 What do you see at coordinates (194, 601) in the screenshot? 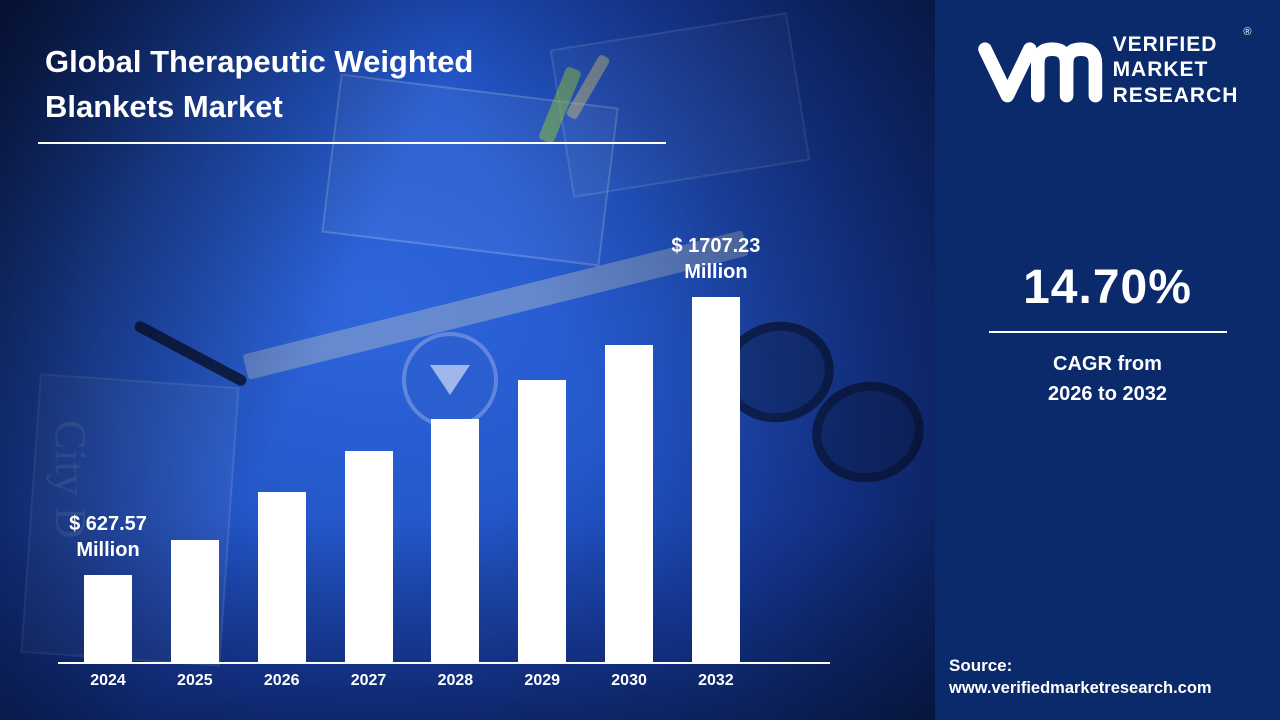
I see `bar-2025` at bounding box center [194, 601].